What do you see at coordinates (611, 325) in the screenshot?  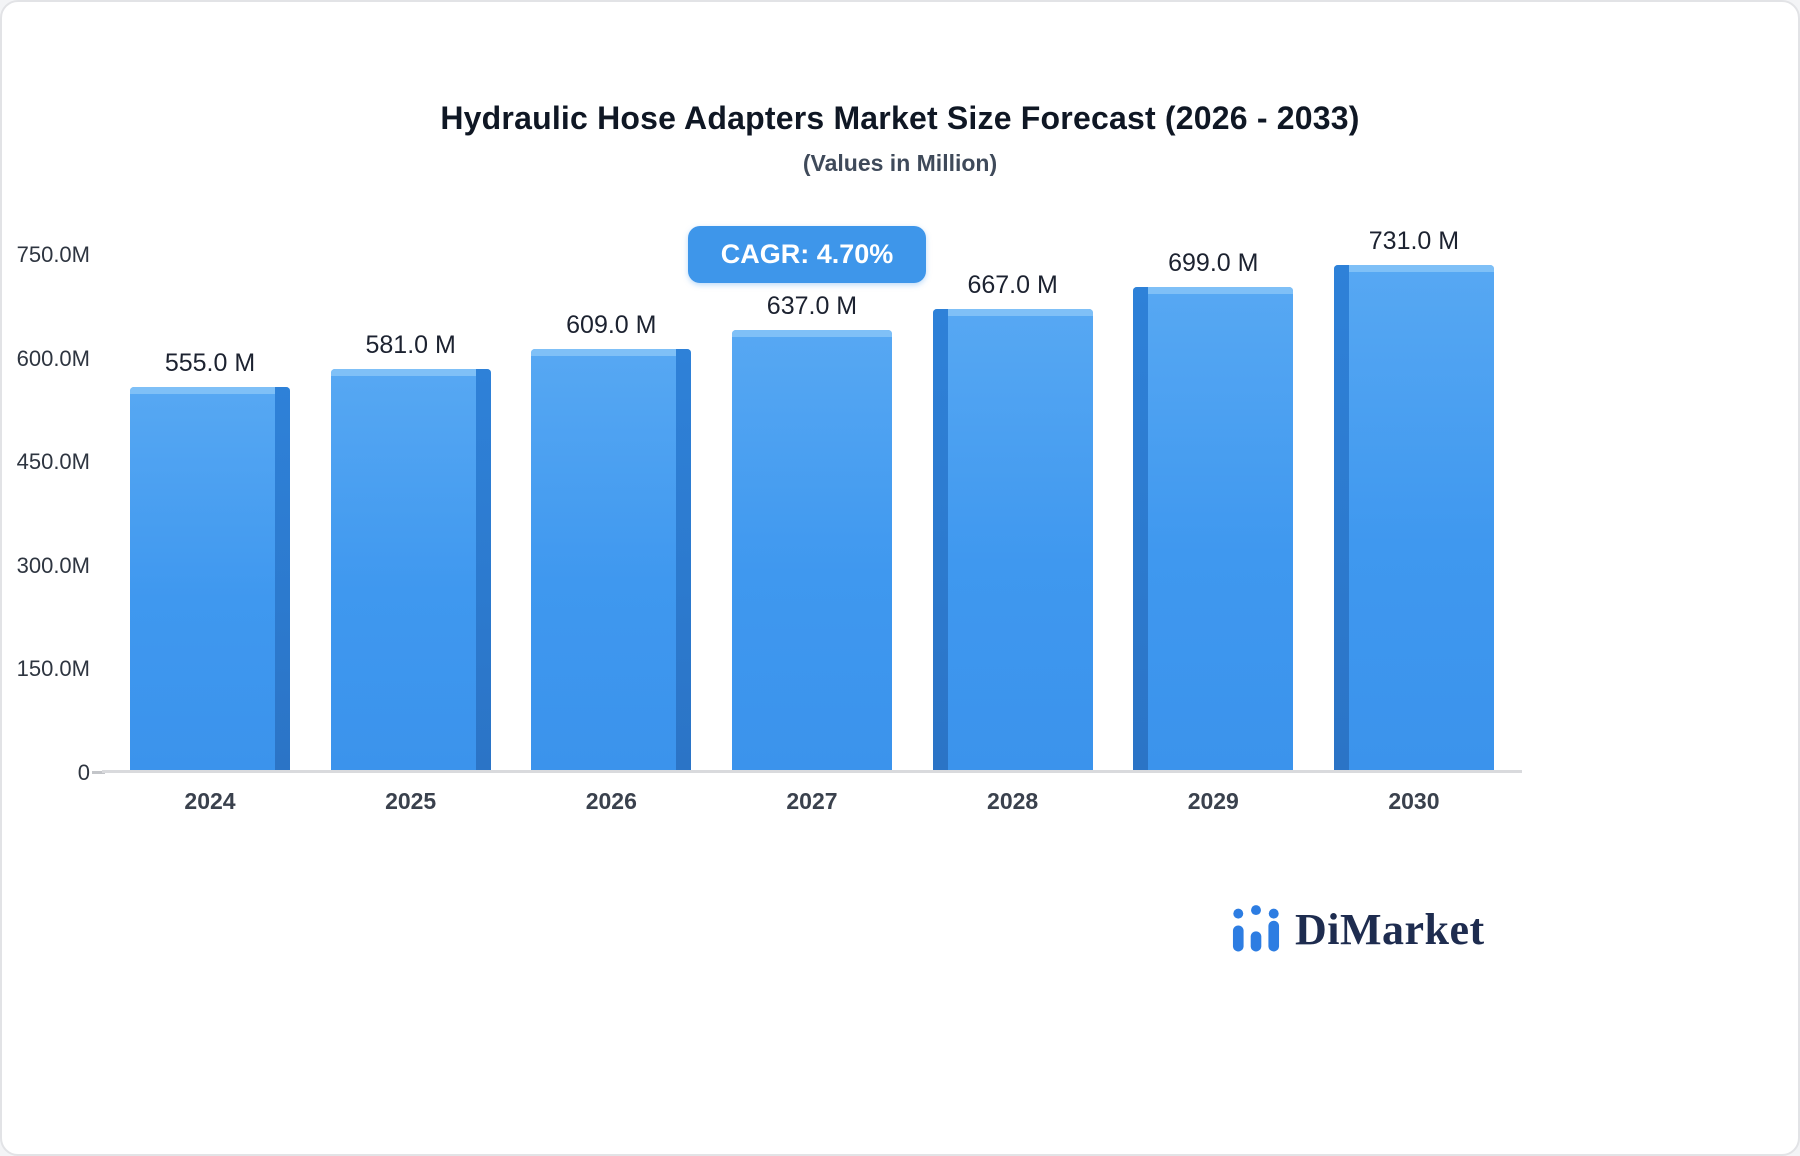 I see `bar-value-label: 609.0 M` at bounding box center [611, 325].